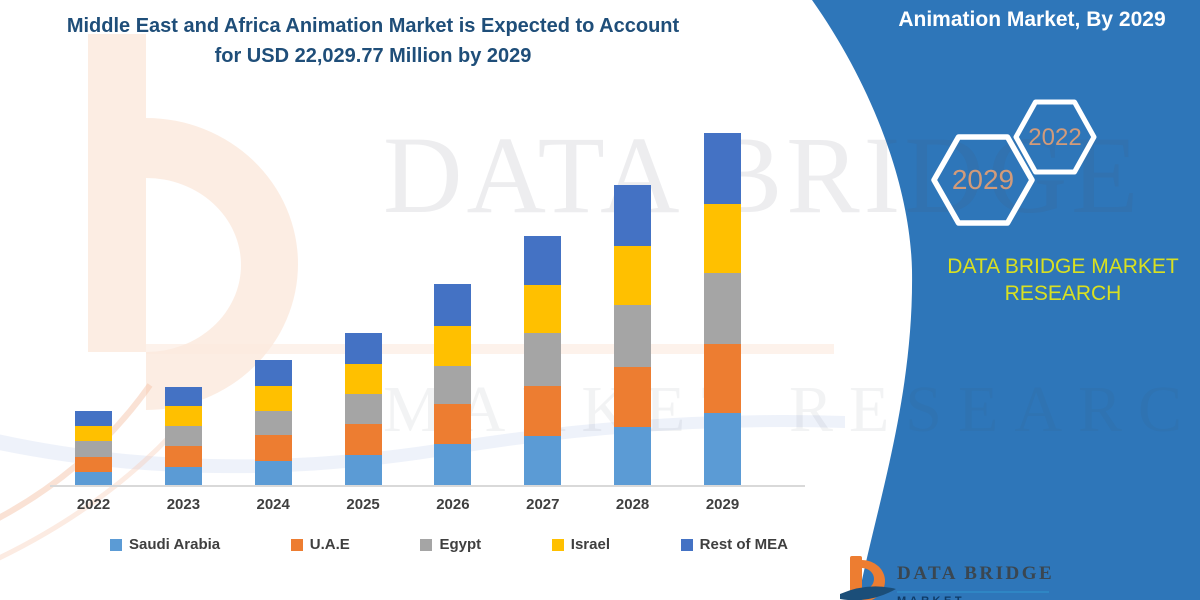 This screenshot has height=600, width=1200. Describe the element at coordinates (93, 464) in the screenshot. I see `bar-segment-u-a-e-2022` at that location.